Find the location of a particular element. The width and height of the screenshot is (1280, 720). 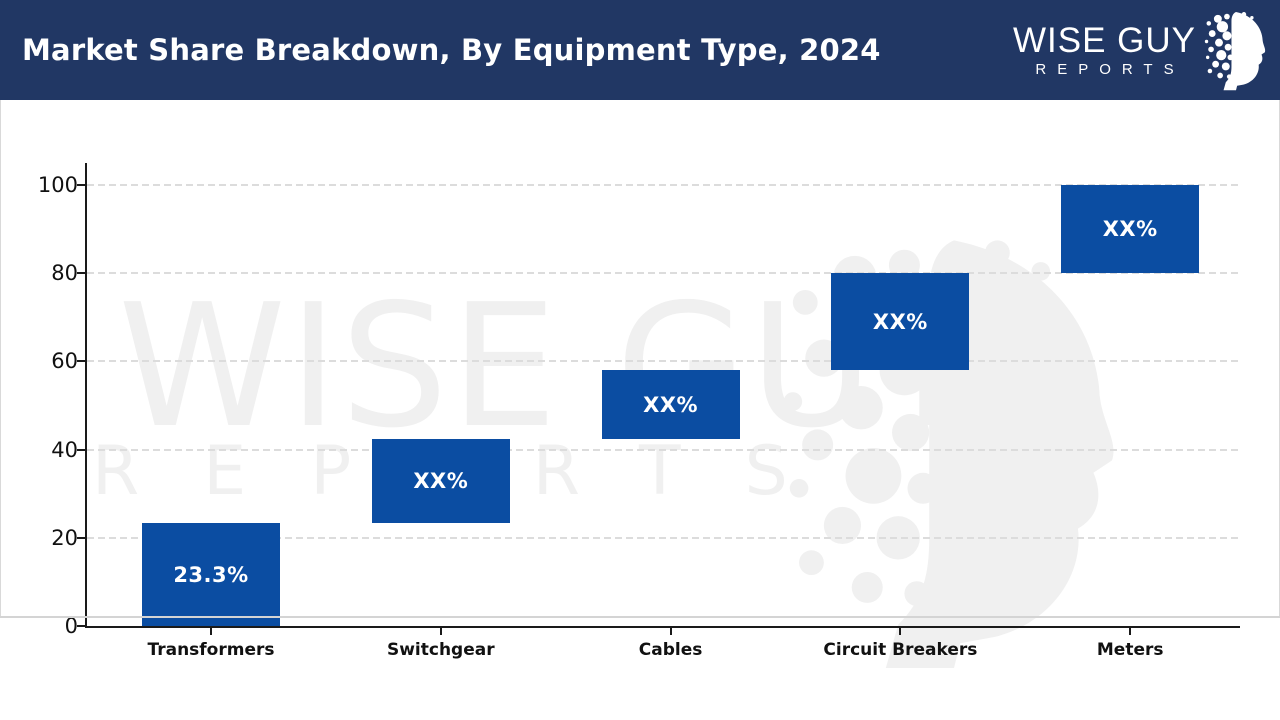

y-tick-label: 100 is located at coordinates (57, 185).